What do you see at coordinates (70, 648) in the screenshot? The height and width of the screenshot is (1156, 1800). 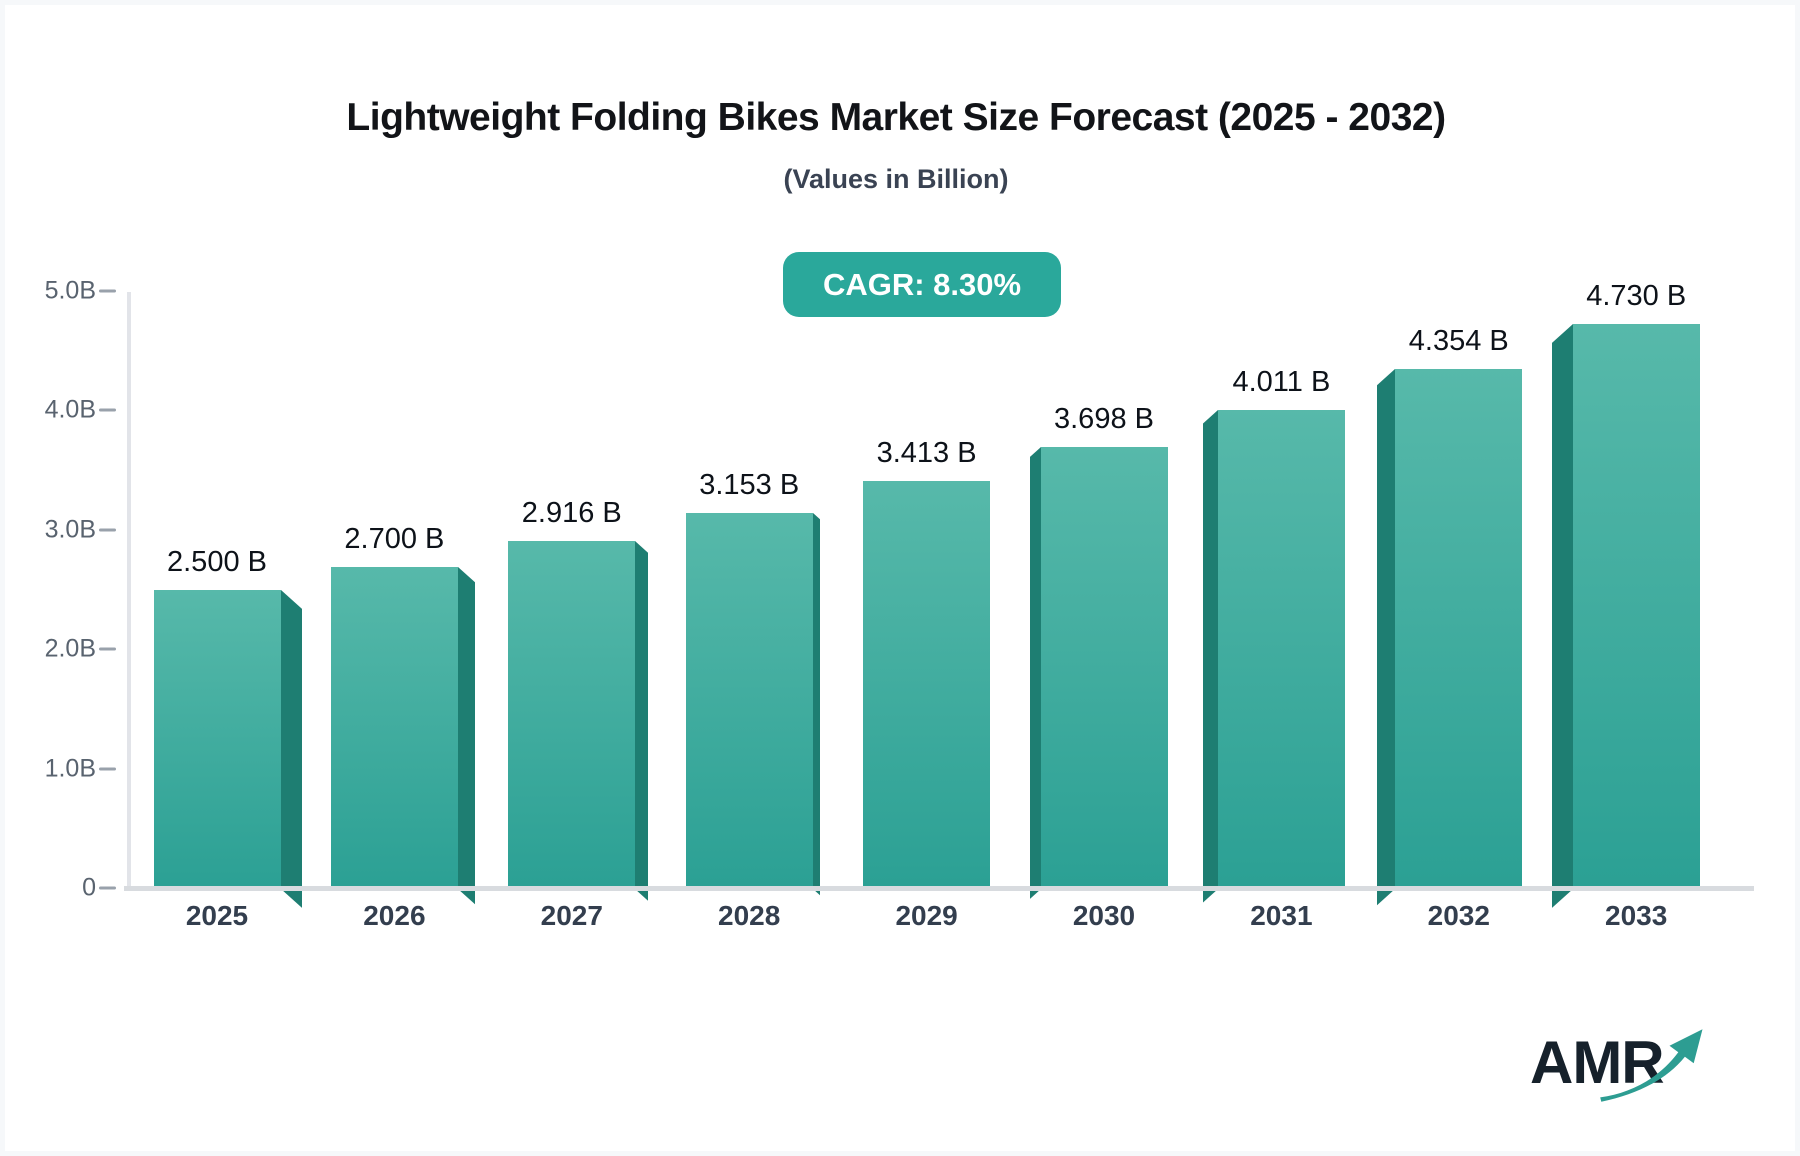 I see `y-axis-tick-label: 2.0B` at bounding box center [70, 648].